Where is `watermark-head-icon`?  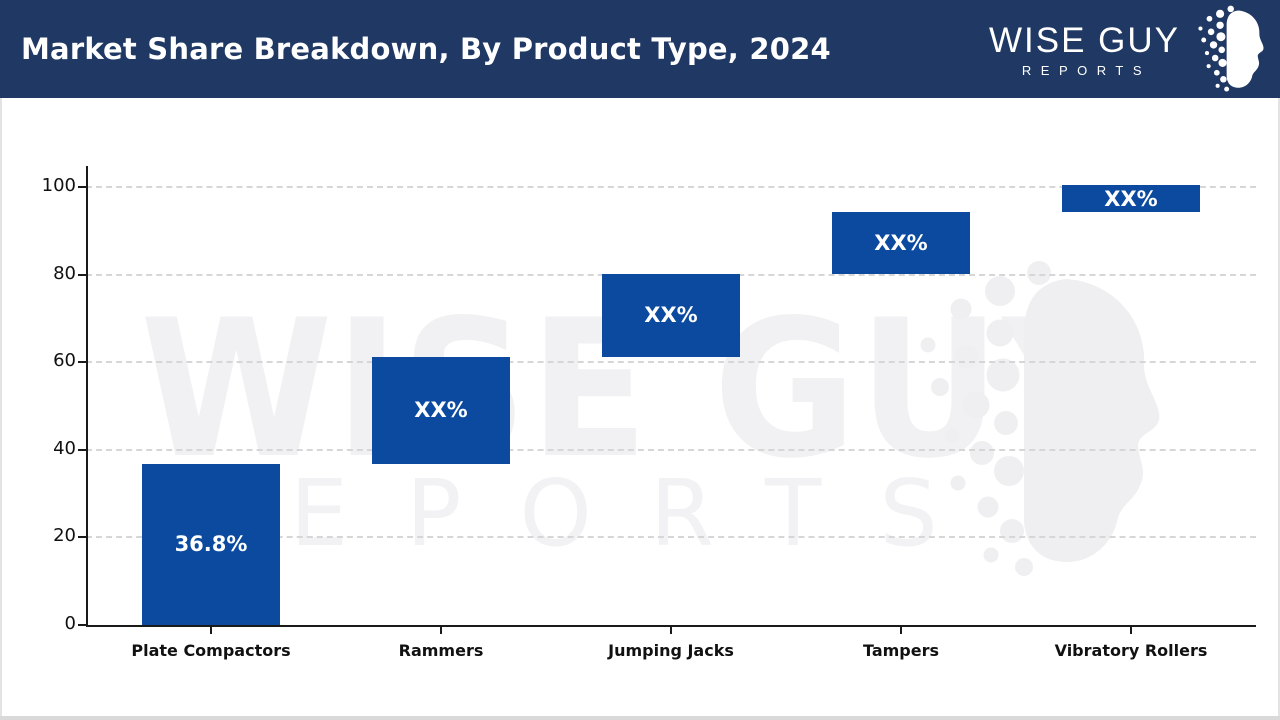
watermark-head-icon is located at coordinates (1040, 418).